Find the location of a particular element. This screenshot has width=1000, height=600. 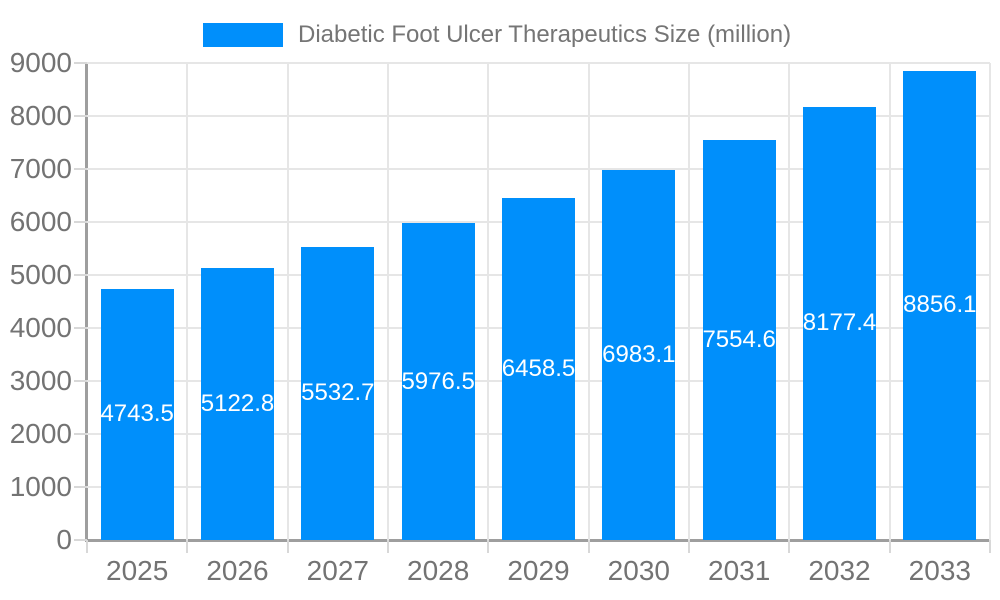

x-axis-label: 2030 is located at coordinates (638, 570).